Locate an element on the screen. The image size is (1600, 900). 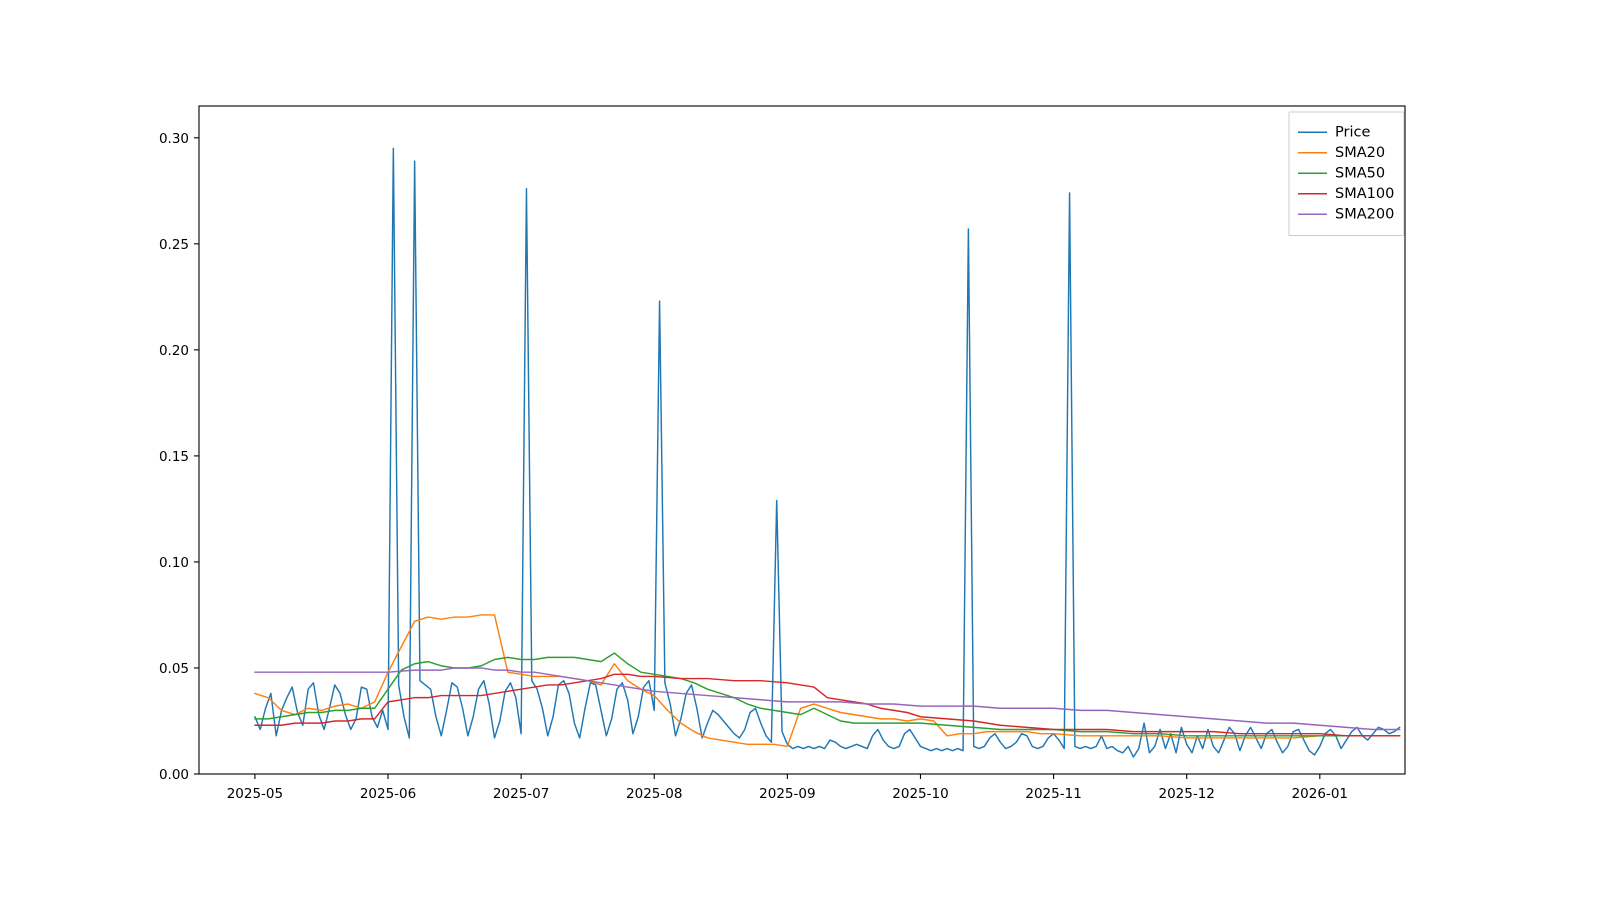
legend-label-sma50: SMA50 is located at coordinates (1360, 173).